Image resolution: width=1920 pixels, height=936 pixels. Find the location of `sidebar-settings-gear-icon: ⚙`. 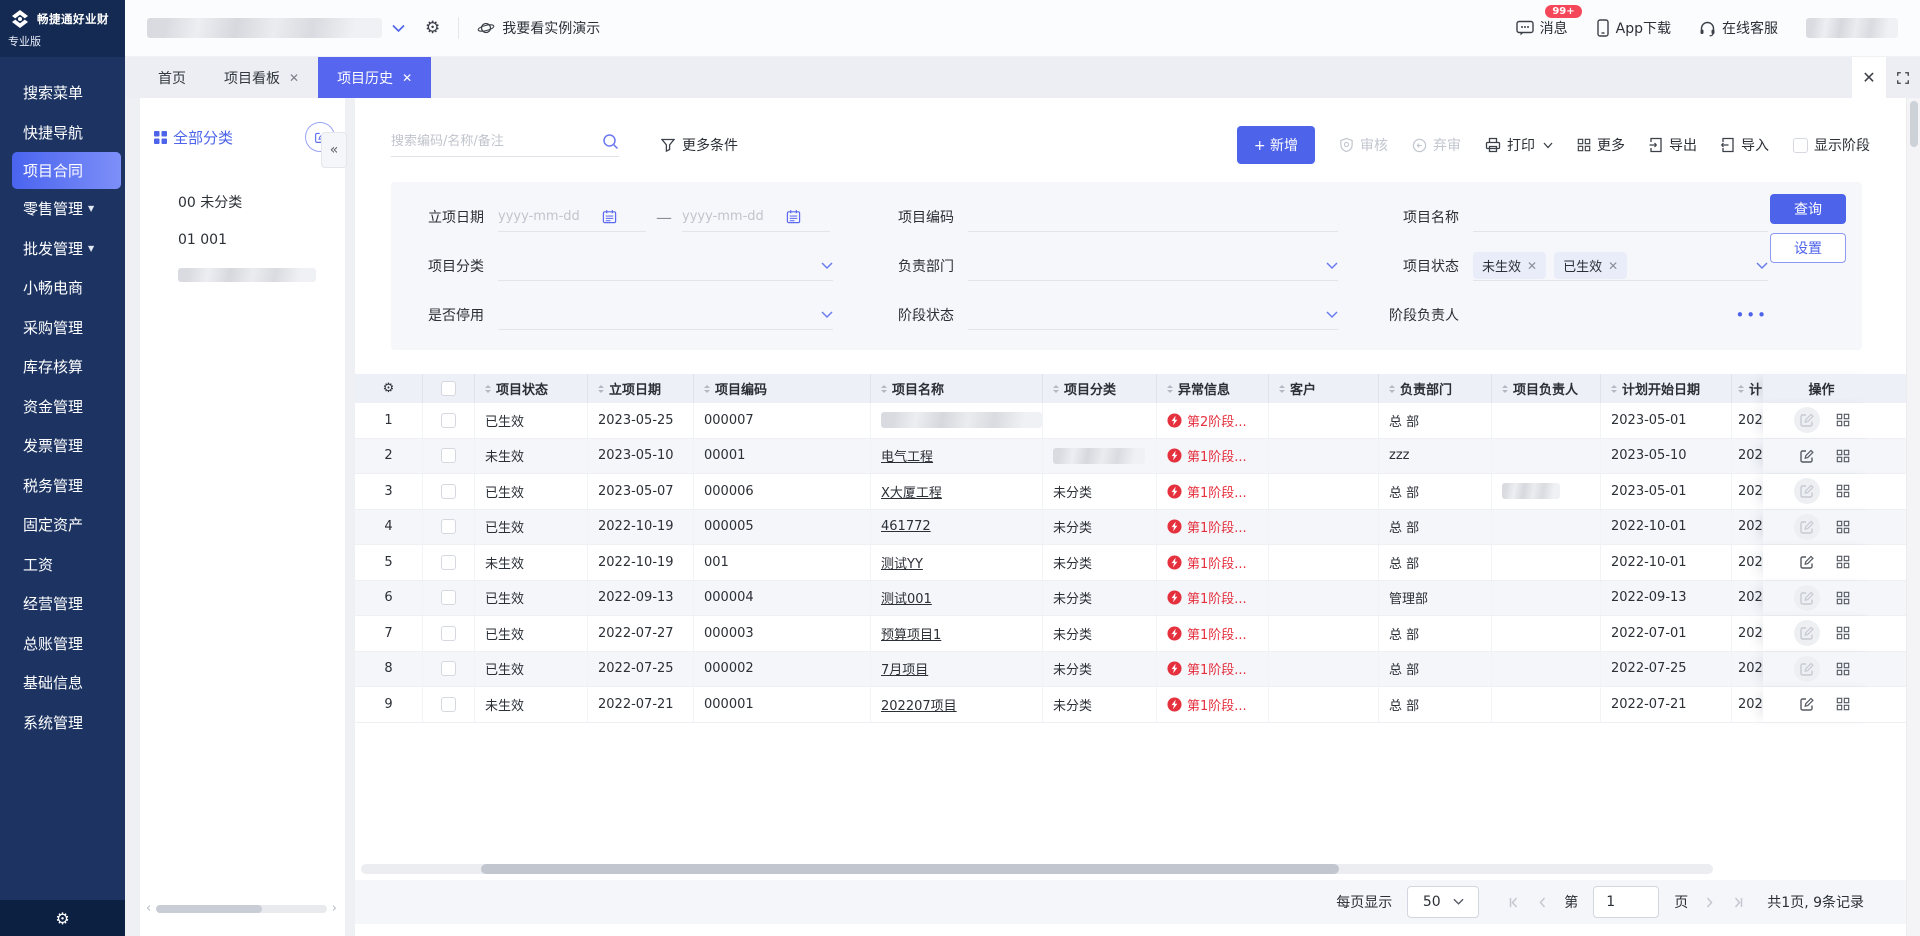

sidebar-settings-gear-icon: ⚙ is located at coordinates (62, 918).